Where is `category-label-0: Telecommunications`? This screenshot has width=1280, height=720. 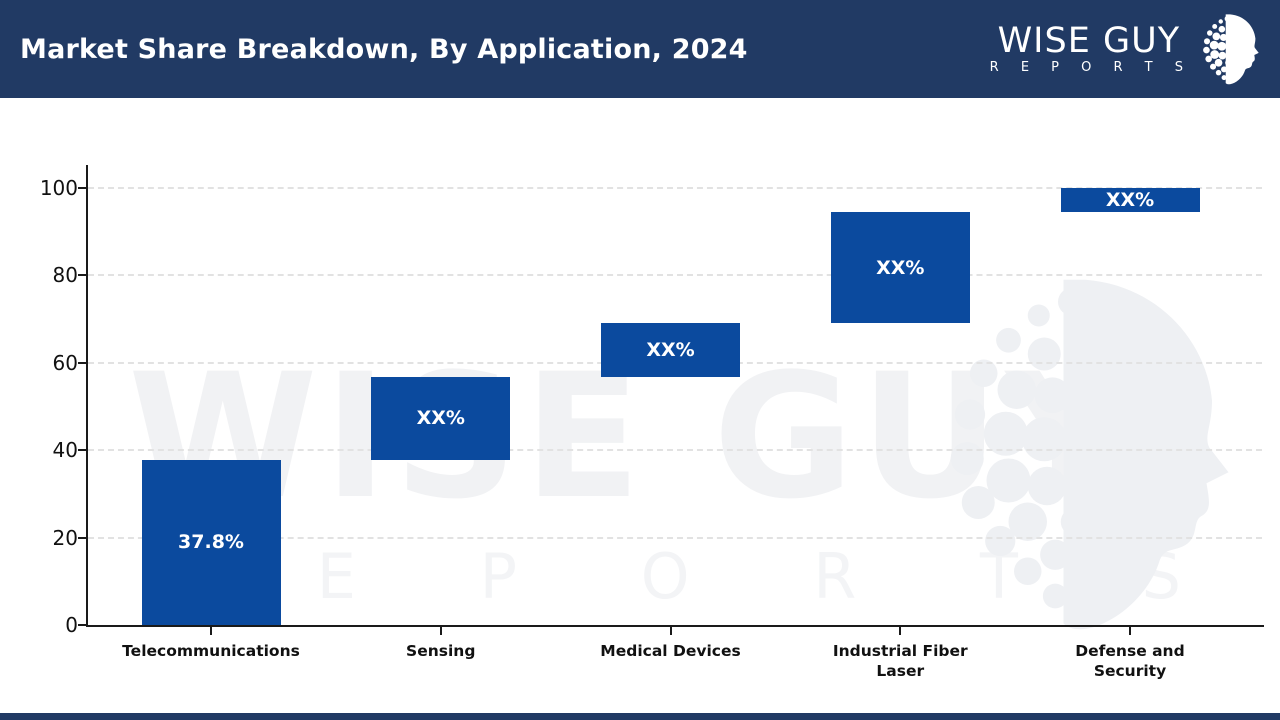 category-label-0: Telecommunications is located at coordinates (211, 651).